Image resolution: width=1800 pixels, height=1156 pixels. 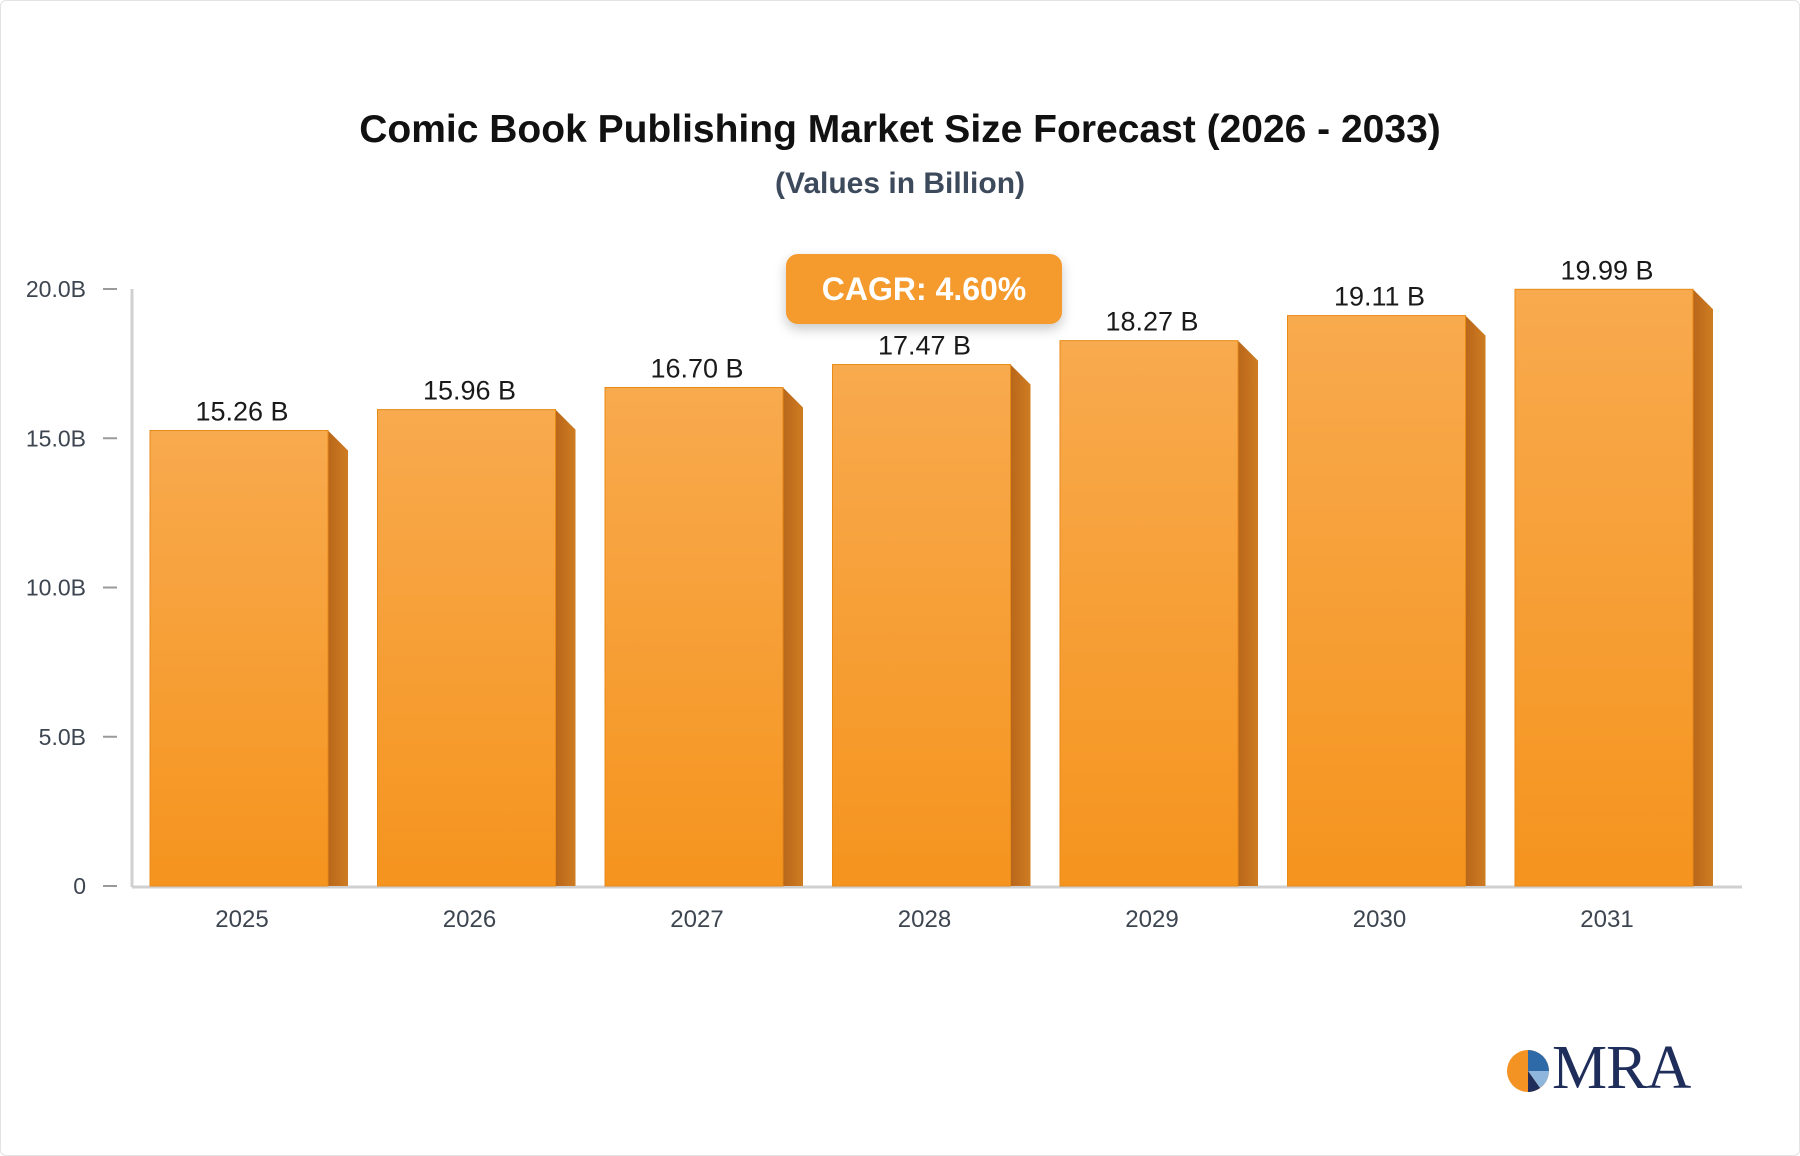 What do you see at coordinates (1376, 601) in the screenshot?
I see `bar-2030` at bounding box center [1376, 601].